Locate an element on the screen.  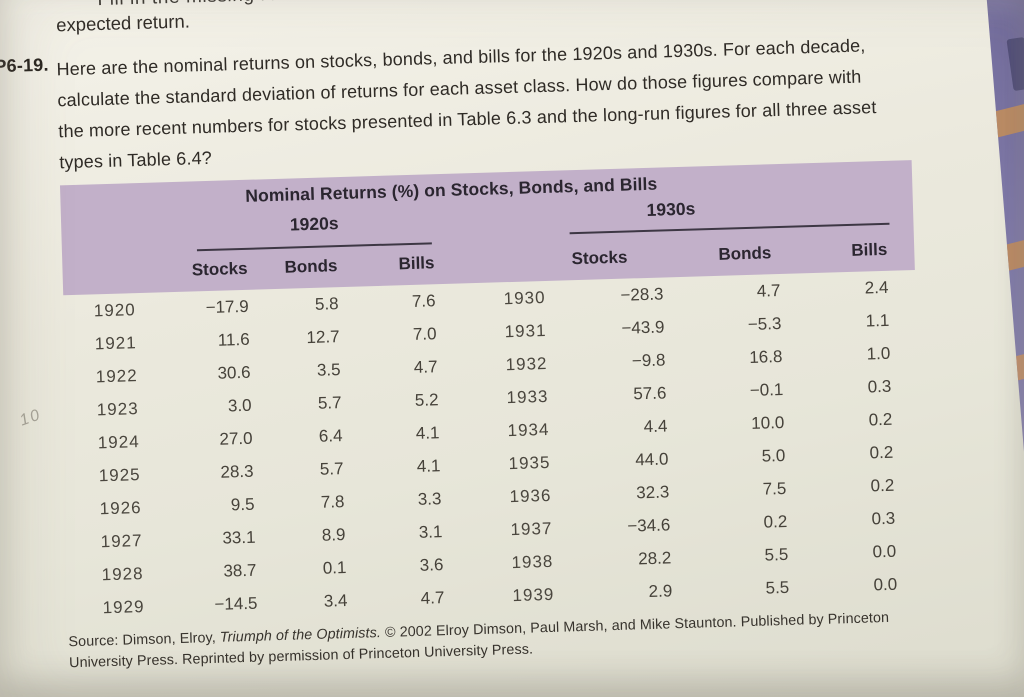
column-header-stocks-1930s: Stocks is located at coordinates (599, 258).